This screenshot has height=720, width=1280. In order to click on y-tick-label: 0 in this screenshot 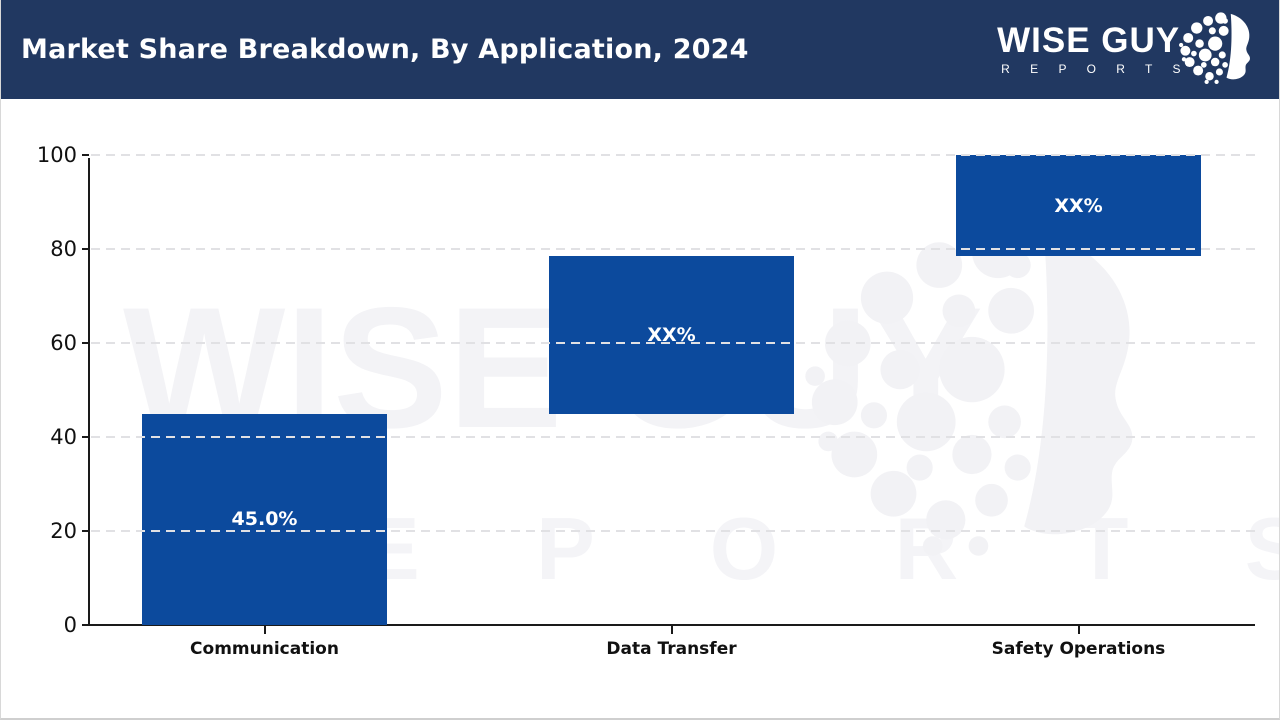, I will do `click(70, 625)`.